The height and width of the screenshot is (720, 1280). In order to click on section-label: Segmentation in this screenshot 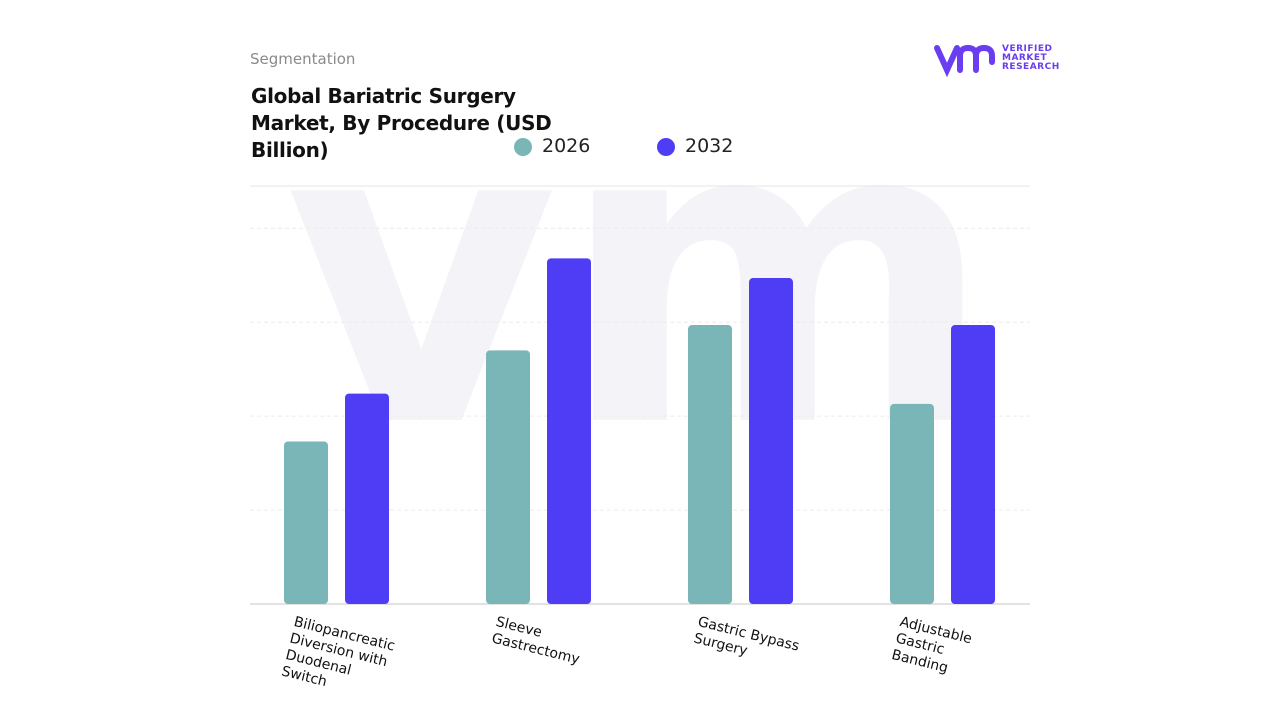, I will do `click(303, 59)`.